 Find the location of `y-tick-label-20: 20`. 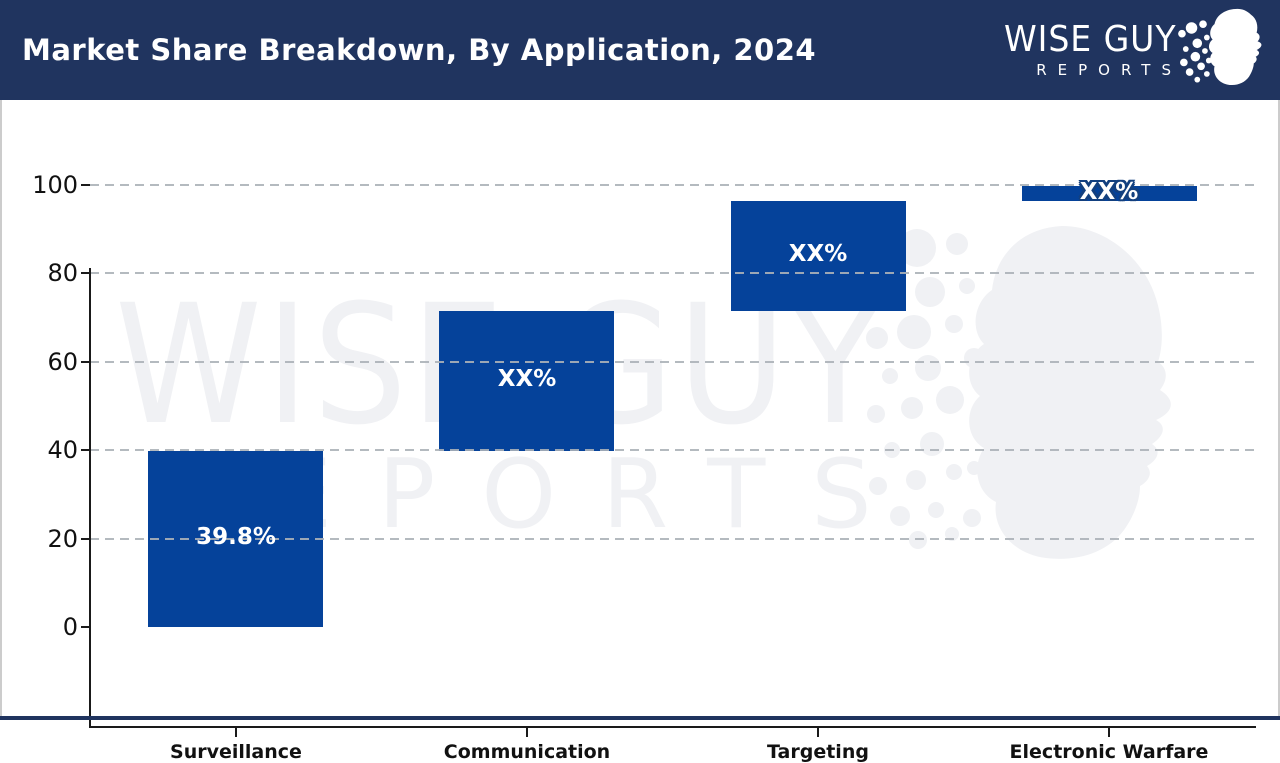

y-tick-label-20: 20 is located at coordinates (62, 539).